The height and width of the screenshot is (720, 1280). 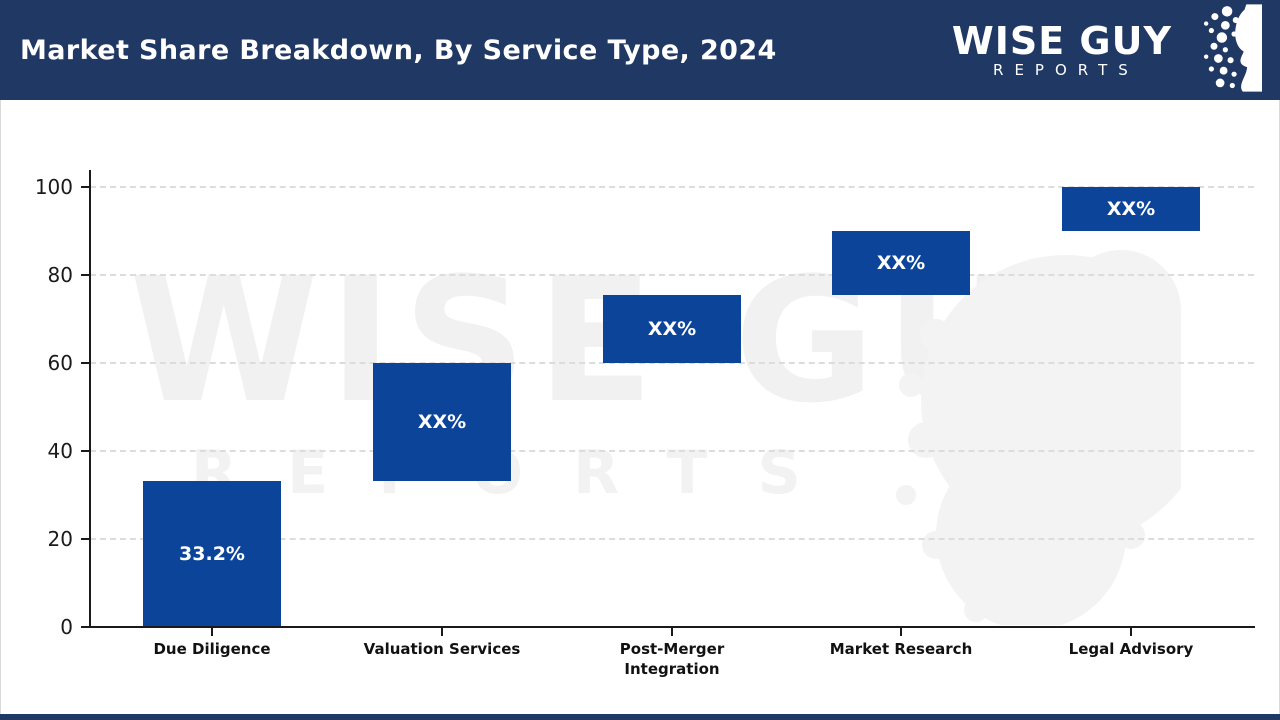 What do you see at coordinates (1131, 632) in the screenshot?
I see `x-tick-mark-legal-advisory` at bounding box center [1131, 632].